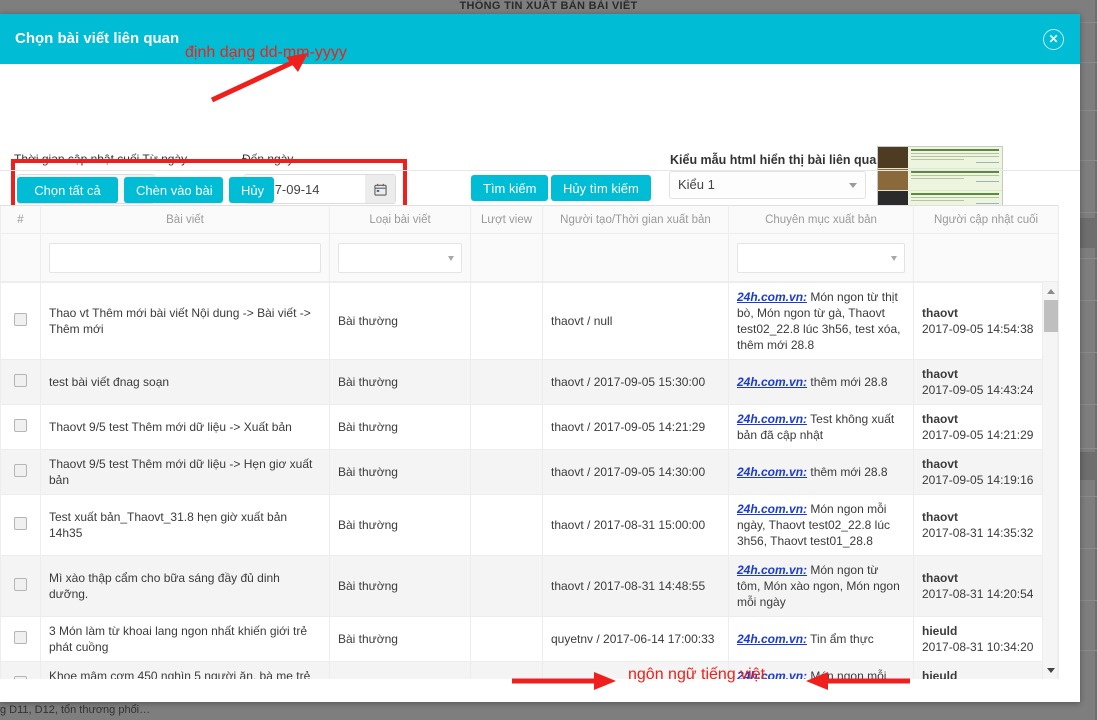  What do you see at coordinates (635, 382) in the screenshot?
I see `cell-creator: thaovt / 2017-09-05 15:30:00` at bounding box center [635, 382].